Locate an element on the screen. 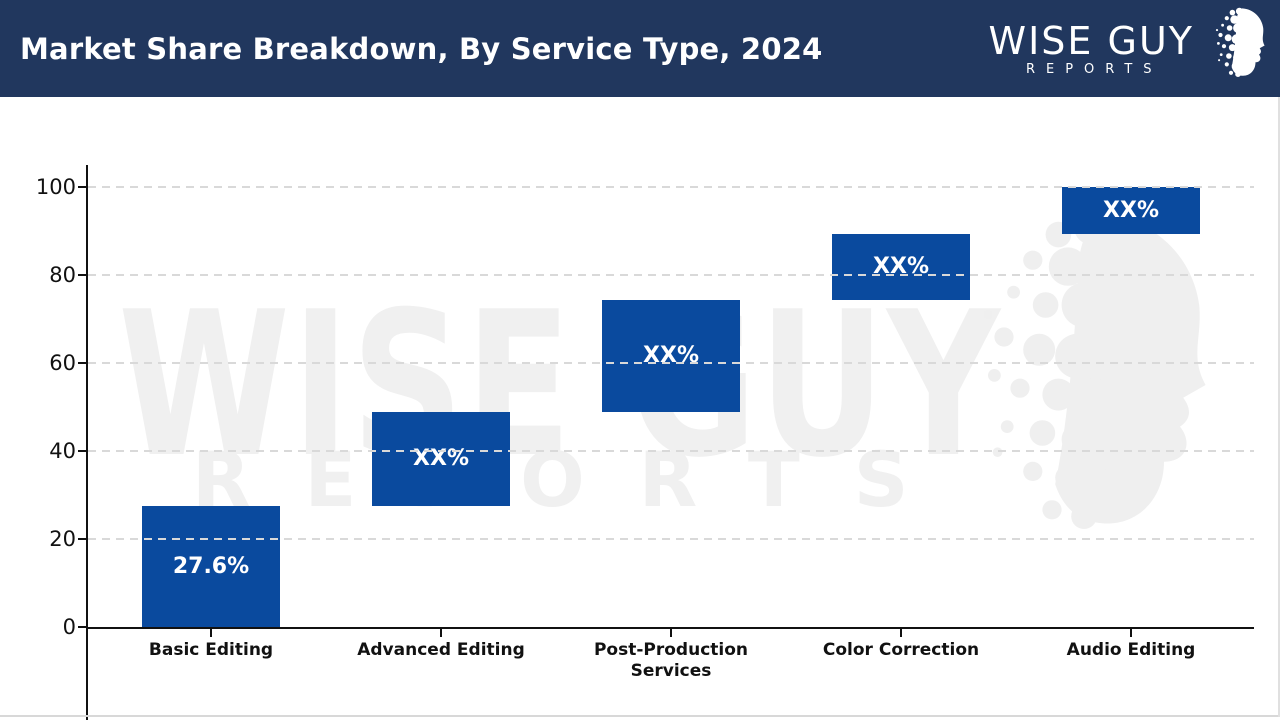 The image size is (1280, 720). y-tick-label: 20 is located at coordinates (62, 539).